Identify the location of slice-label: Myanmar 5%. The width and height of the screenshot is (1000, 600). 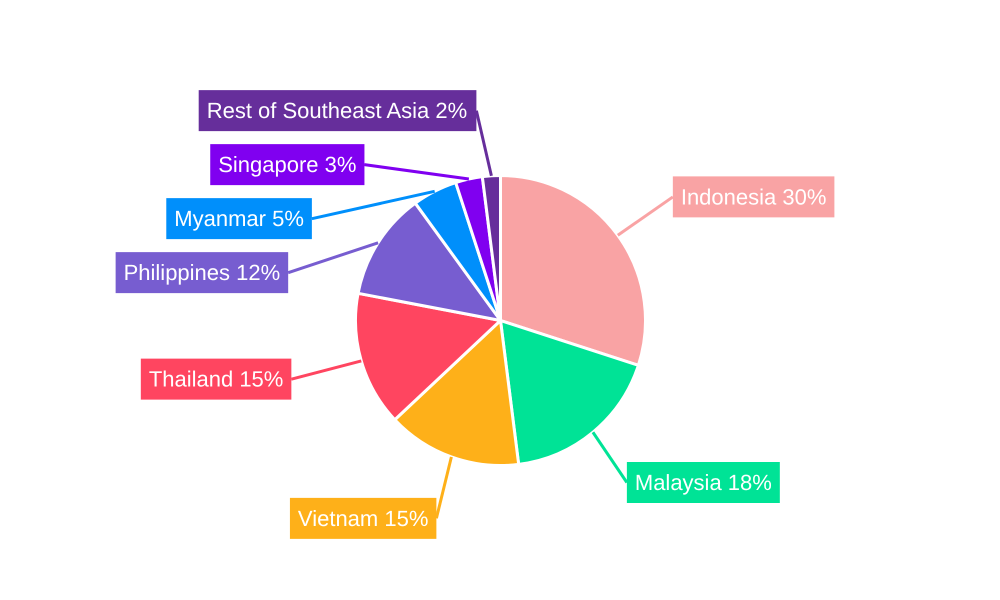
(239, 219).